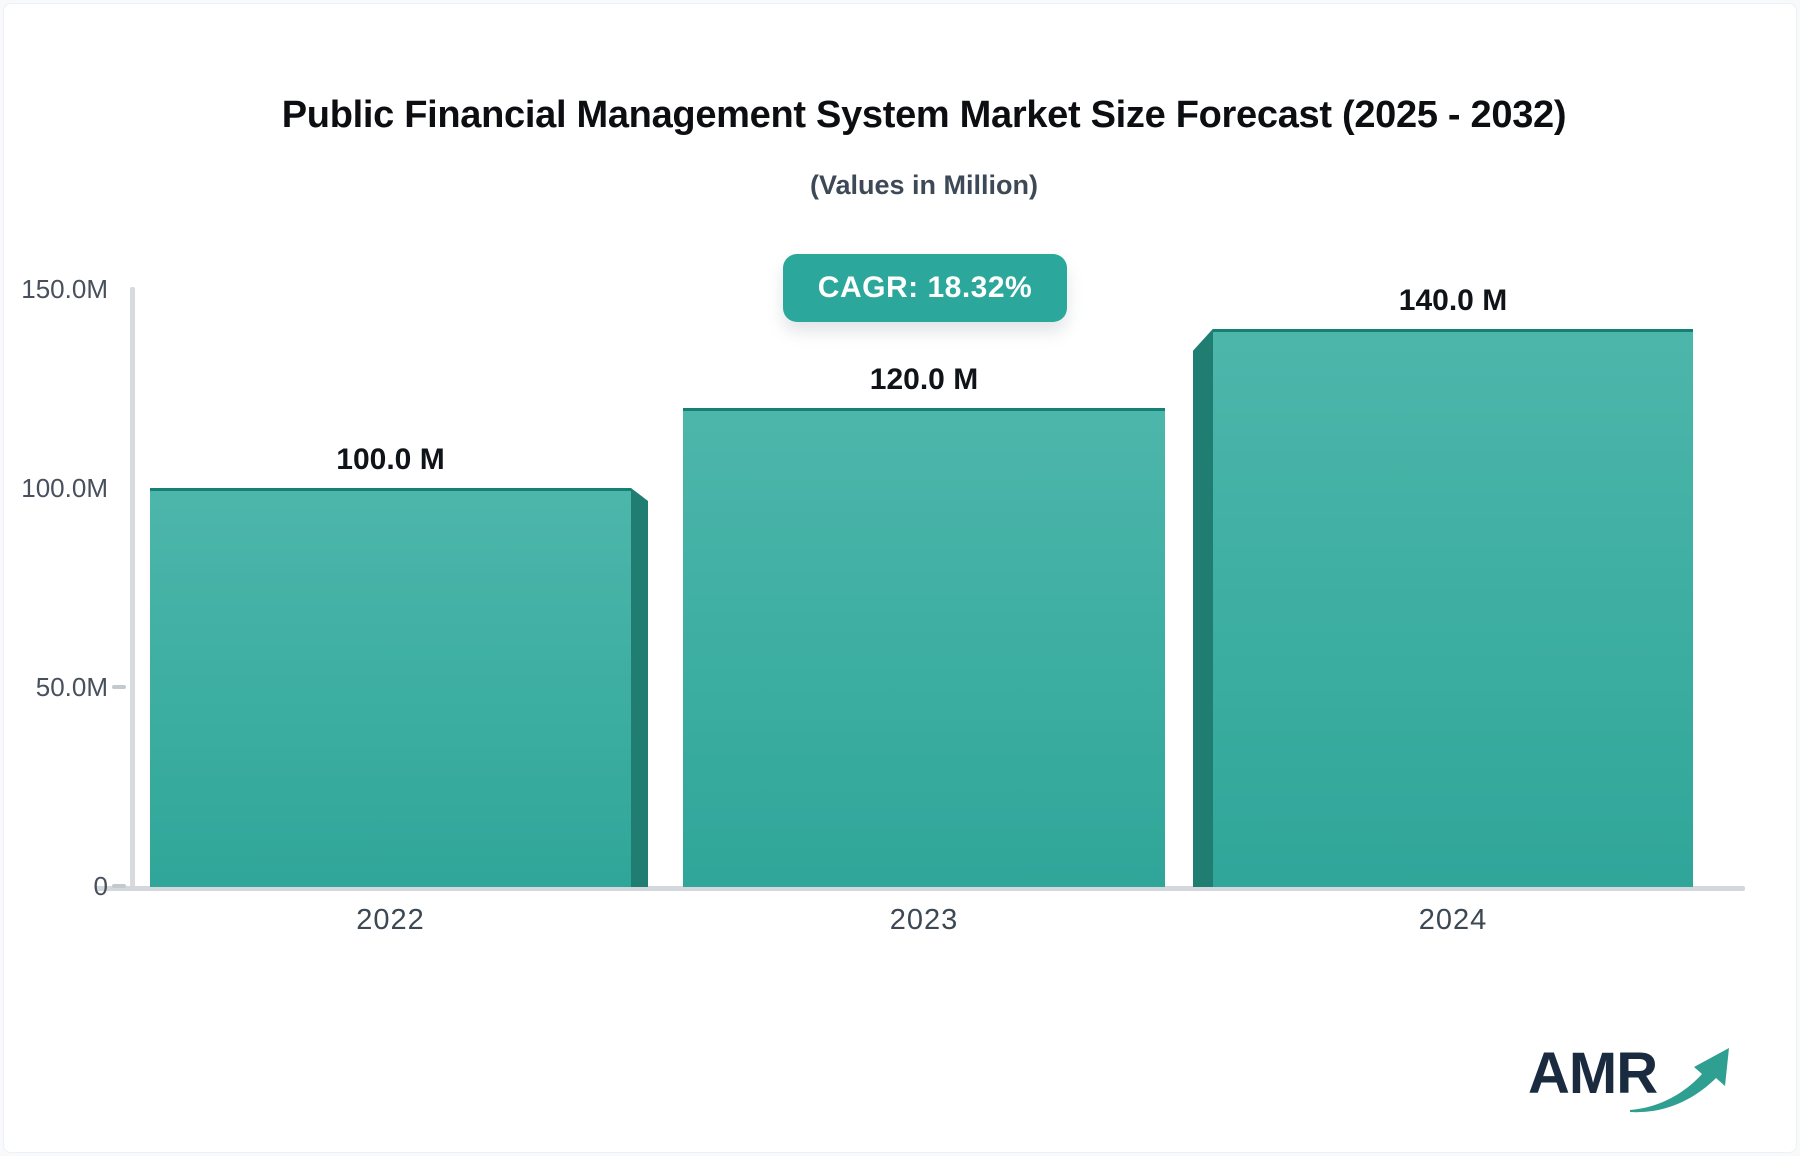 The width and height of the screenshot is (1800, 1156). What do you see at coordinates (390, 459) in the screenshot?
I see `bar-value-label-2022: 100.0 M` at bounding box center [390, 459].